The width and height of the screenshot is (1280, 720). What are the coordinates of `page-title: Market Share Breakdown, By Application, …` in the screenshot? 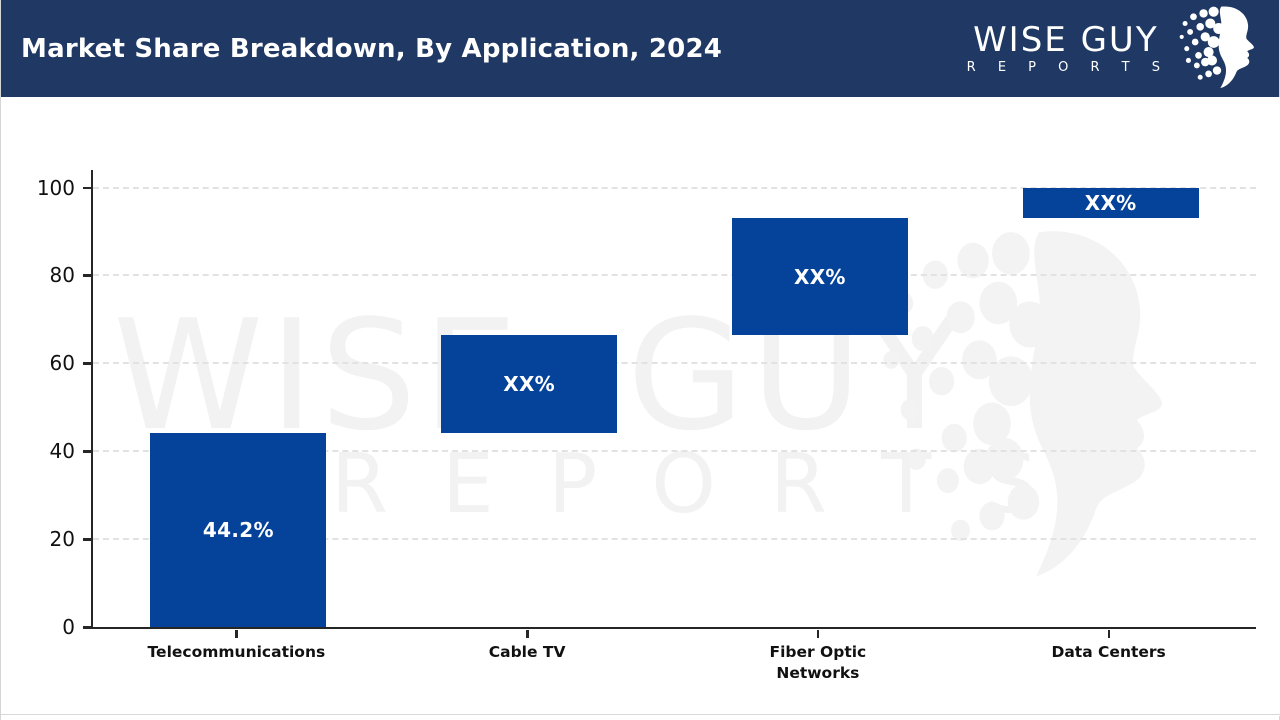 It's located at (372, 48).